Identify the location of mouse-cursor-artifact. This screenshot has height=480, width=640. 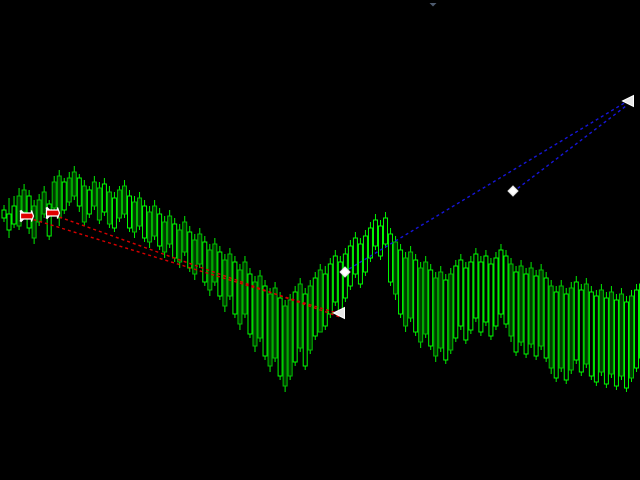
(433, 5).